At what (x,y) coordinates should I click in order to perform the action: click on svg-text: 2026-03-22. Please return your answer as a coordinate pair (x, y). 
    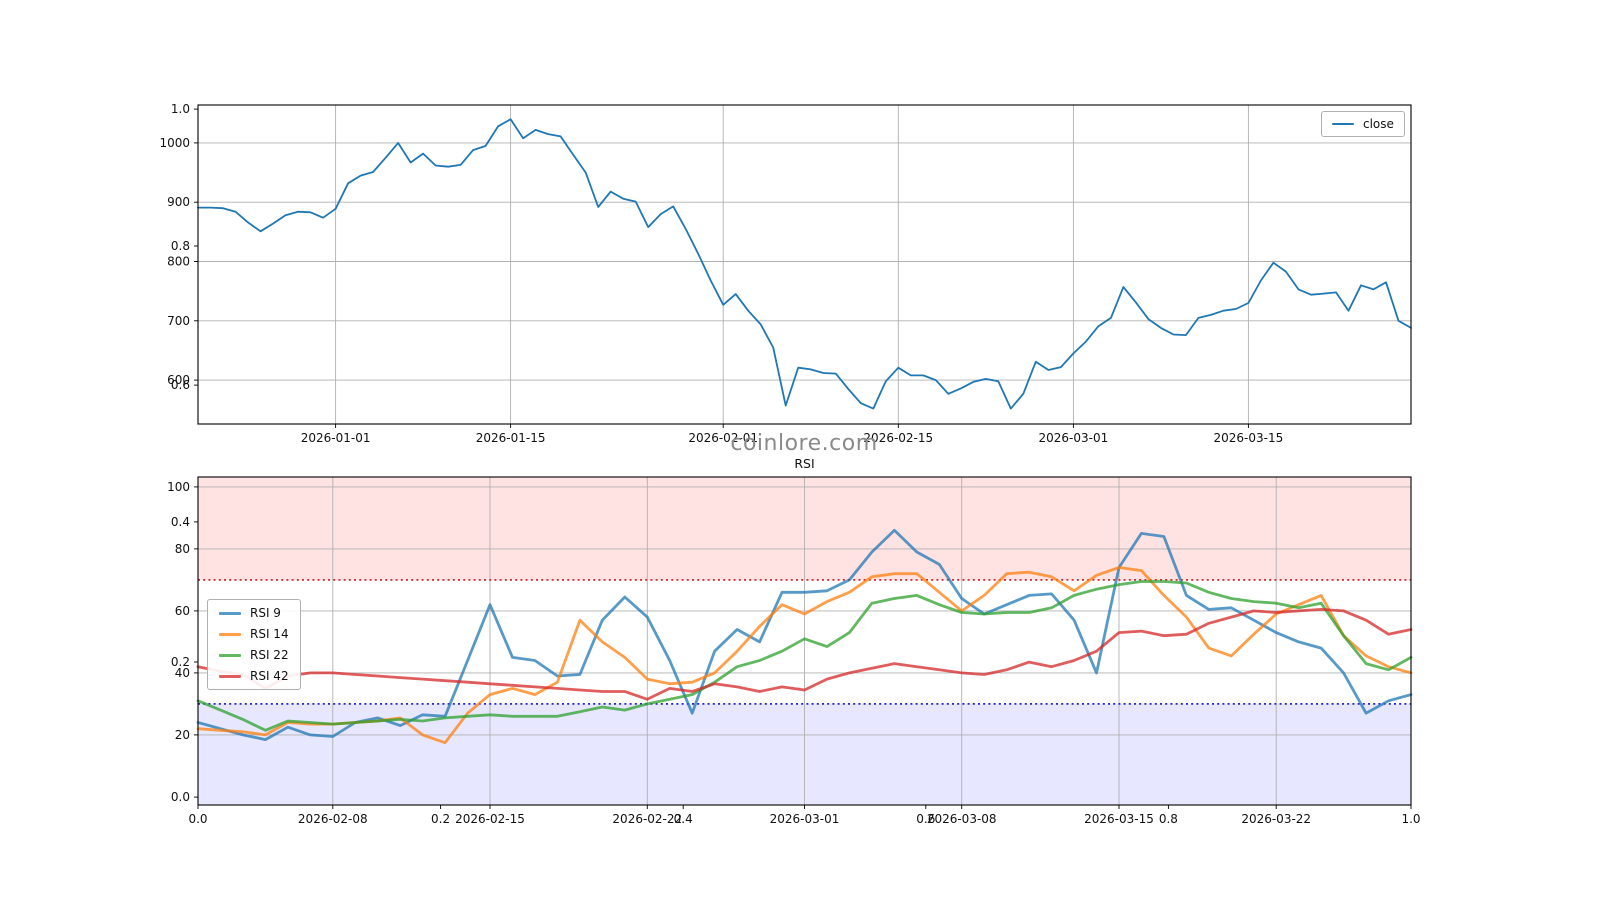
    Looking at the image, I should click on (1276, 819).